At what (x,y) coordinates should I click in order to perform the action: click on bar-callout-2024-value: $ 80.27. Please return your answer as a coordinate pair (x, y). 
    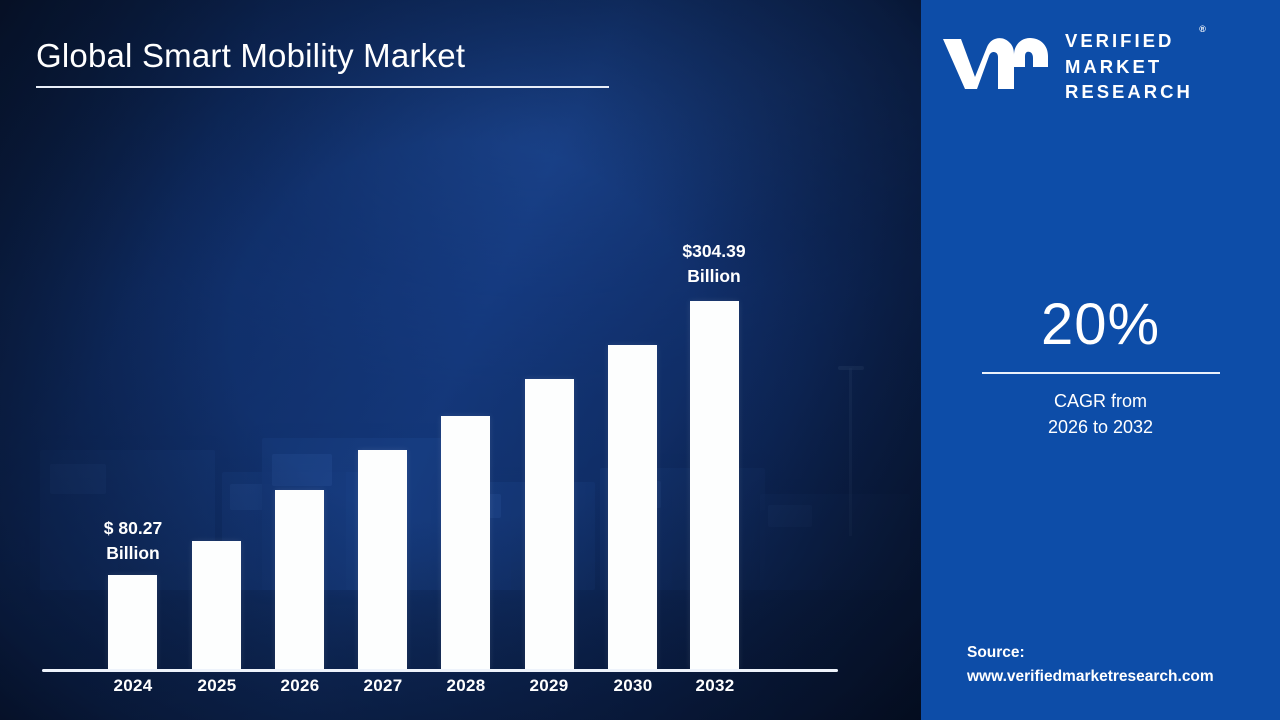
    Looking at the image, I should click on (133, 528).